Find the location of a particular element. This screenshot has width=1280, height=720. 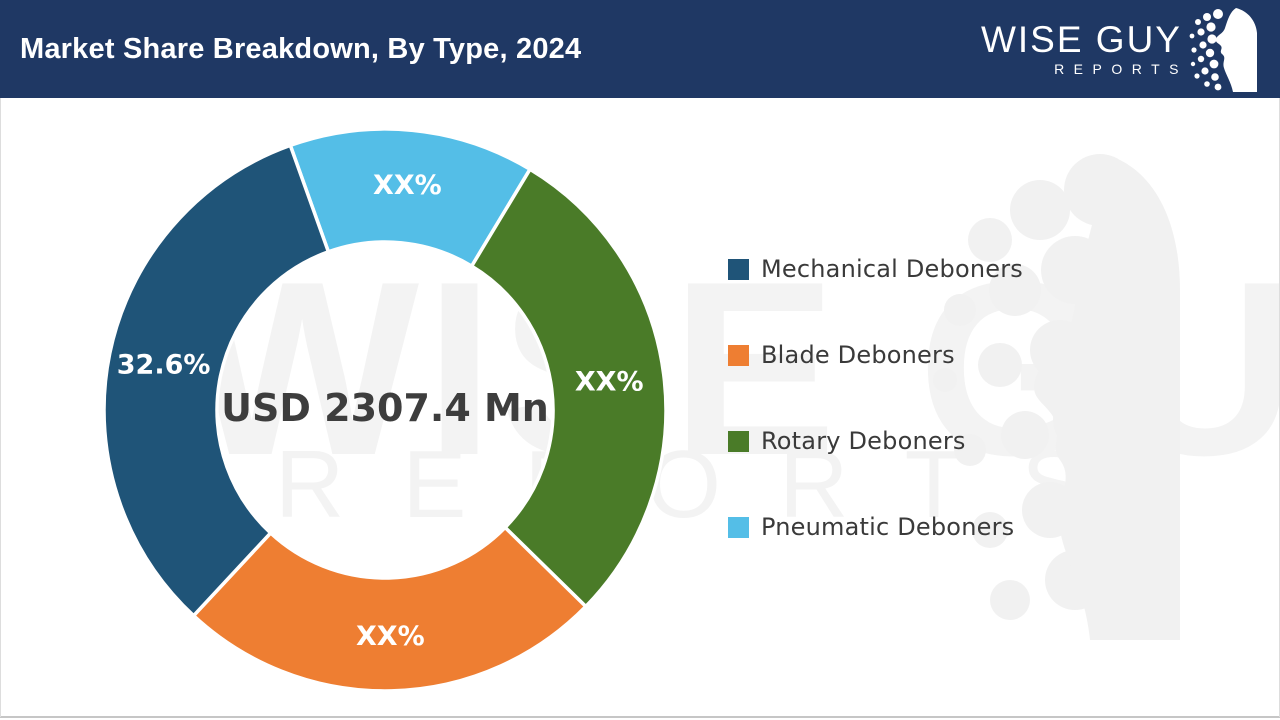

legend-label: Rotary Deboners is located at coordinates (863, 441).